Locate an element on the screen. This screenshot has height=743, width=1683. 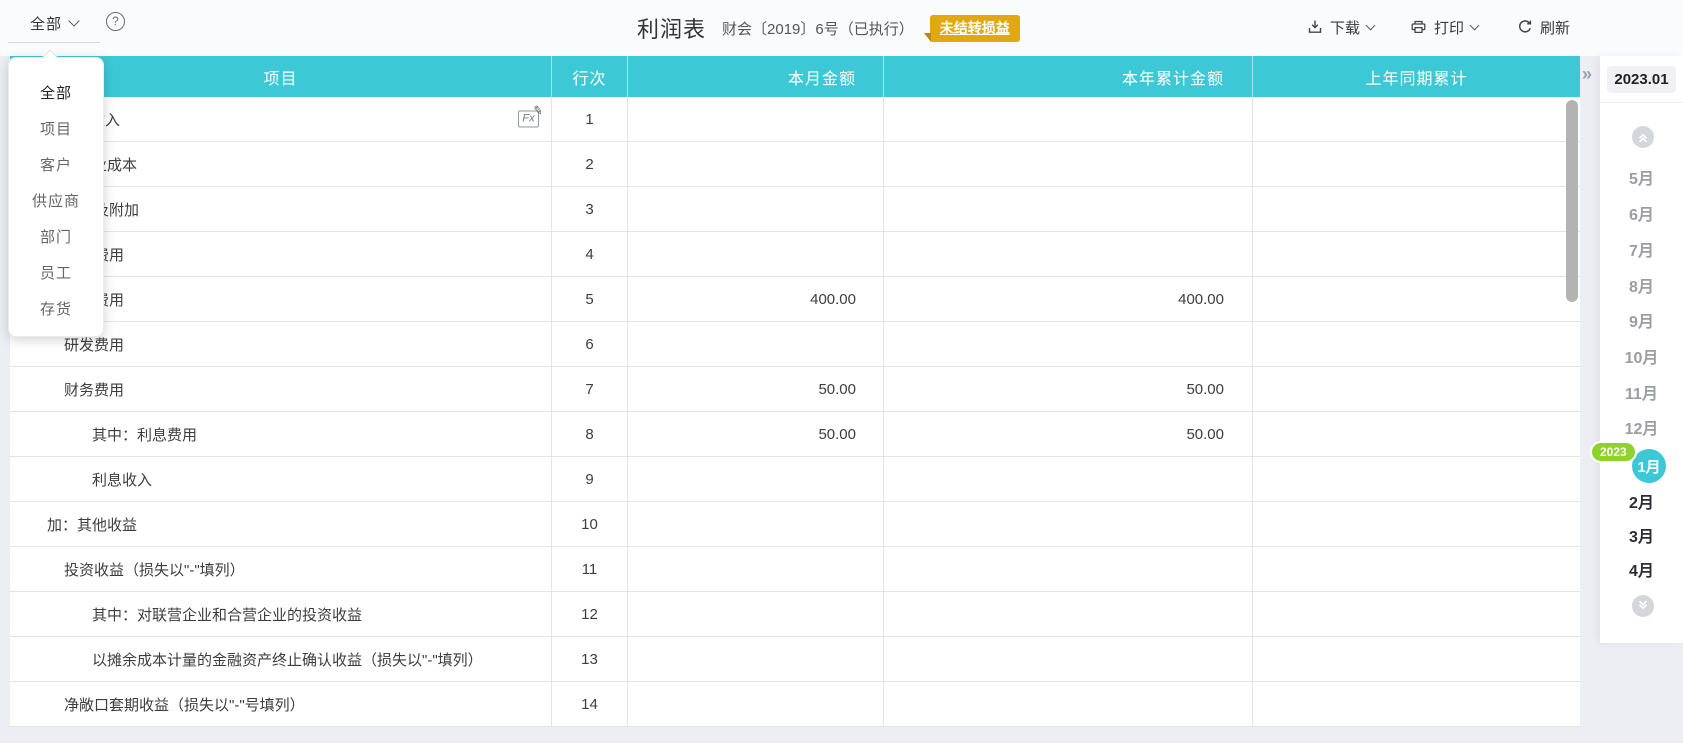
table-row: 税金及附加3 is located at coordinates (795, 209).